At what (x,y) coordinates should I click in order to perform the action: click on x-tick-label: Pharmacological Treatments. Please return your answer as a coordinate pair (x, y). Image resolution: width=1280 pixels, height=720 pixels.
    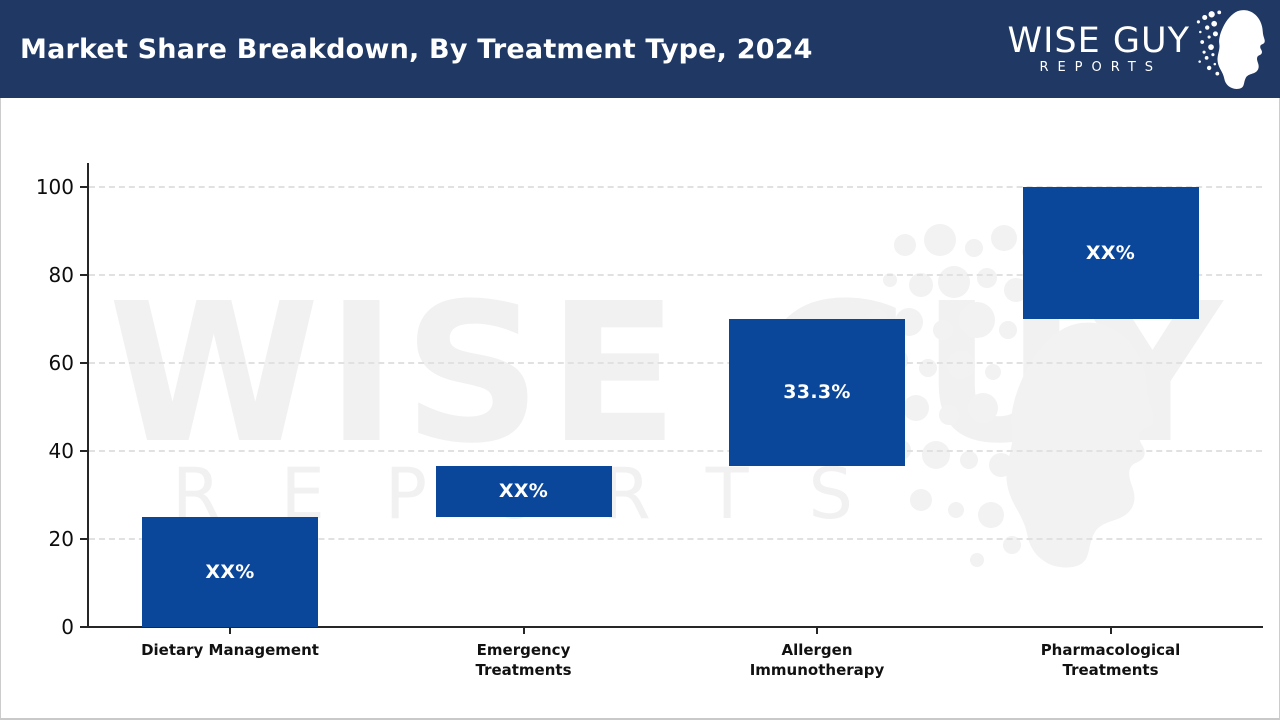
    Looking at the image, I should click on (1110, 660).